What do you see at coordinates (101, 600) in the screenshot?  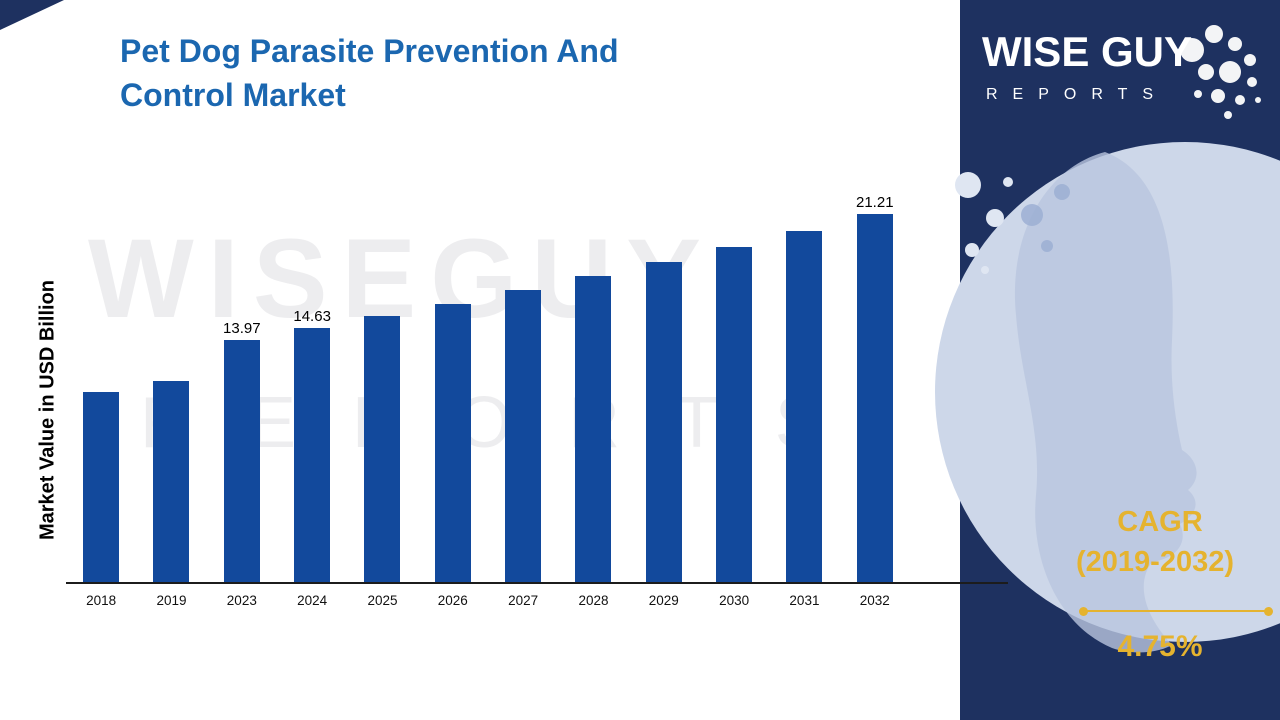 I see `x-axis-label-2018: 2018` at bounding box center [101, 600].